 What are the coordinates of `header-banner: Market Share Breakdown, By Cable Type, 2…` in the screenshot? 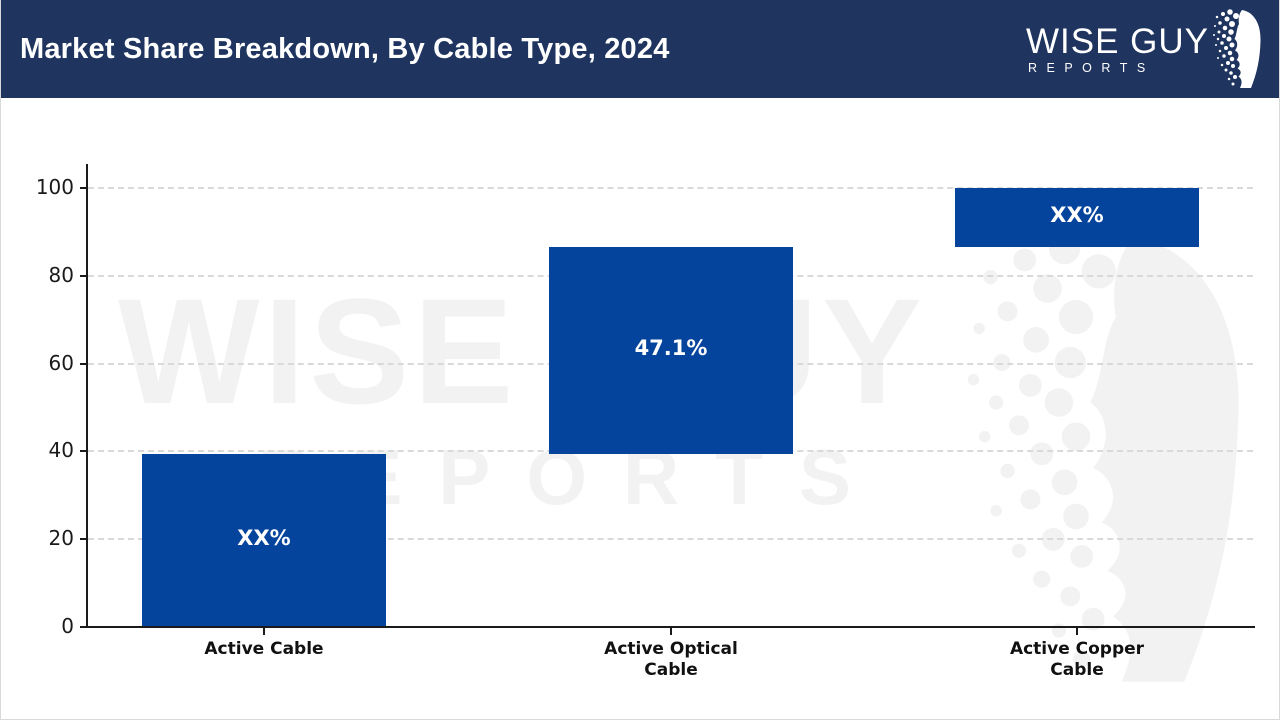 It's located at (640, 49).